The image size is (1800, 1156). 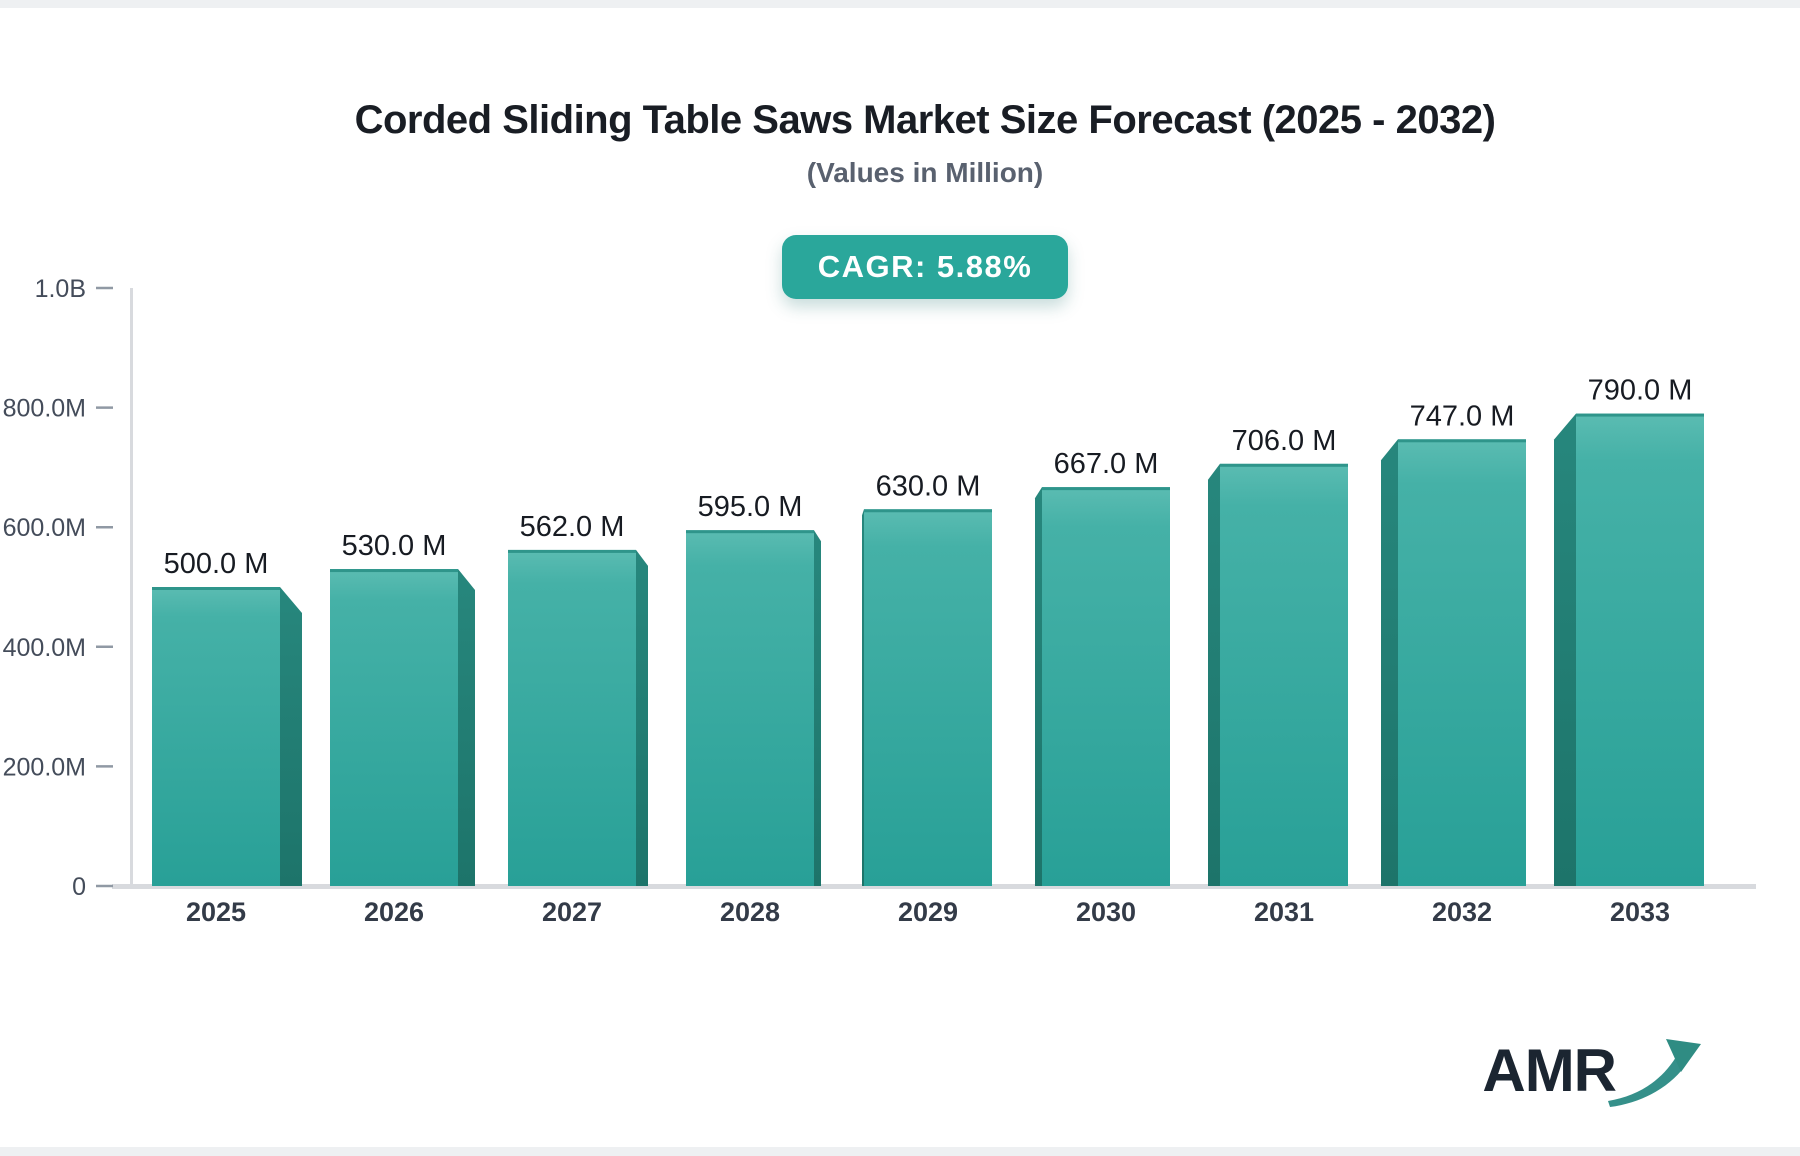 What do you see at coordinates (131, 587) in the screenshot?
I see `y-axis-line` at bounding box center [131, 587].